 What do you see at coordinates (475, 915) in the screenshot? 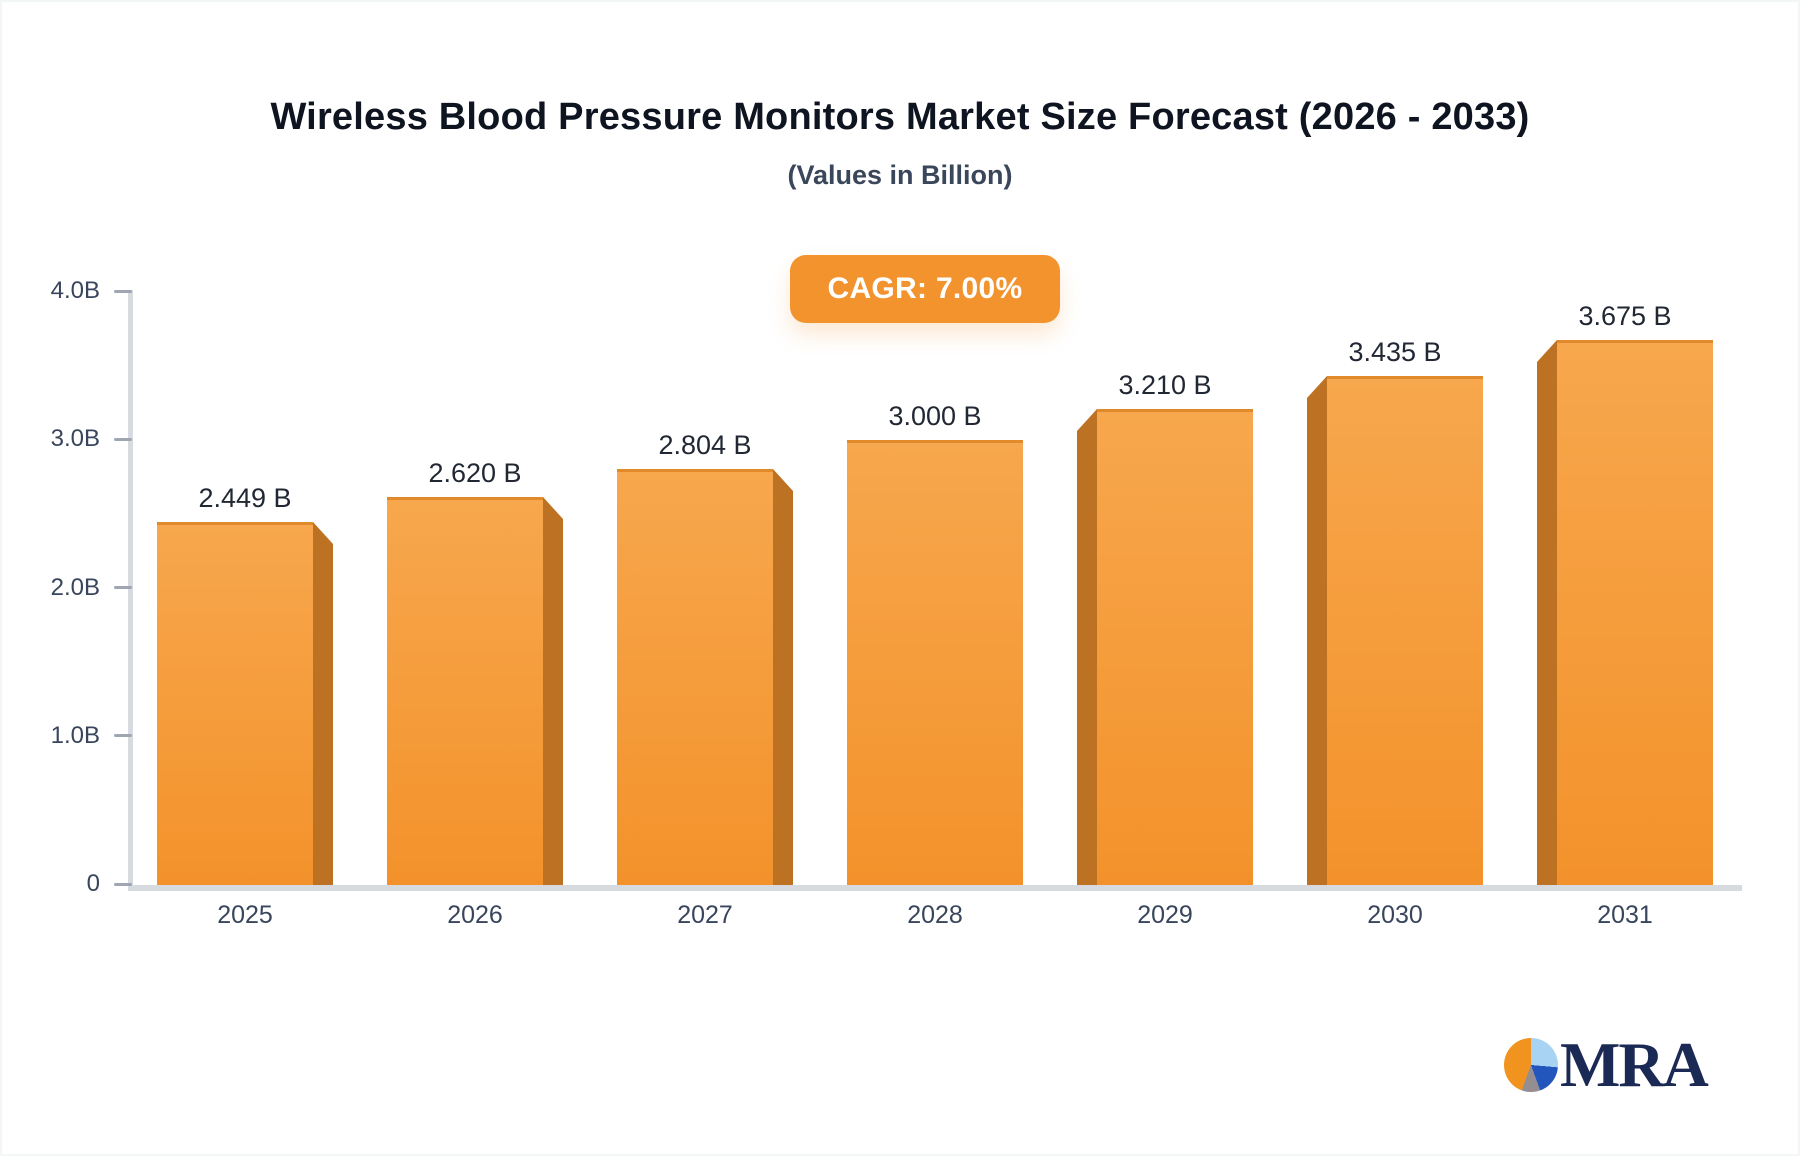
I see `x-axis-label-2026: 2026` at bounding box center [475, 915].